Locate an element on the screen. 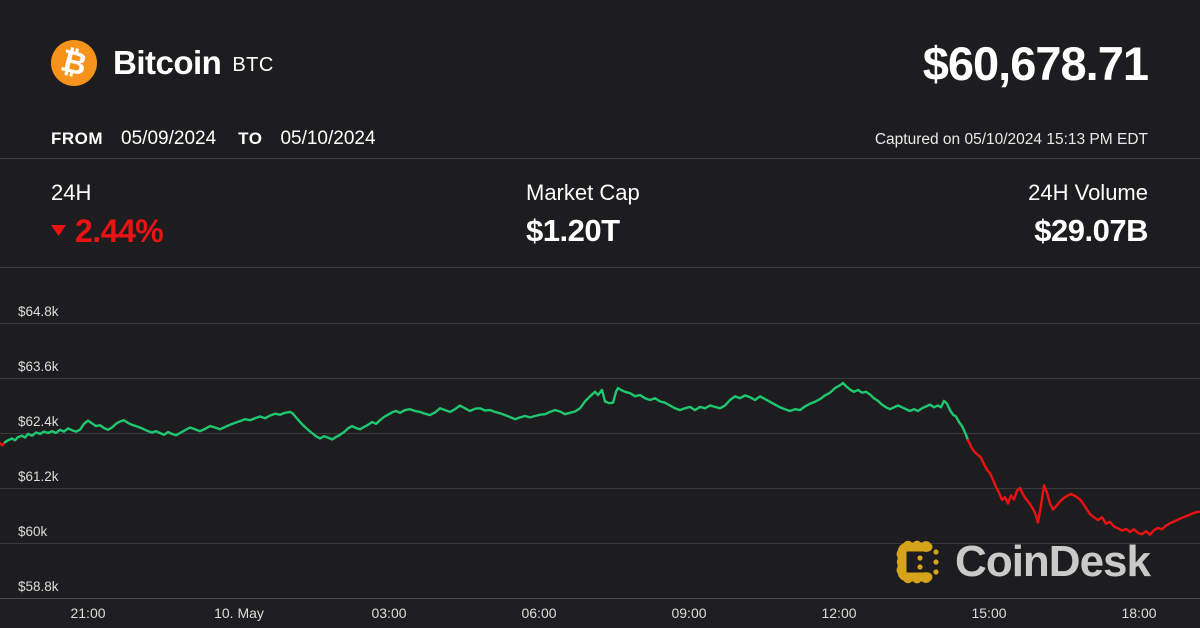  coindesk-logo-icon is located at coordinates (917, 562).